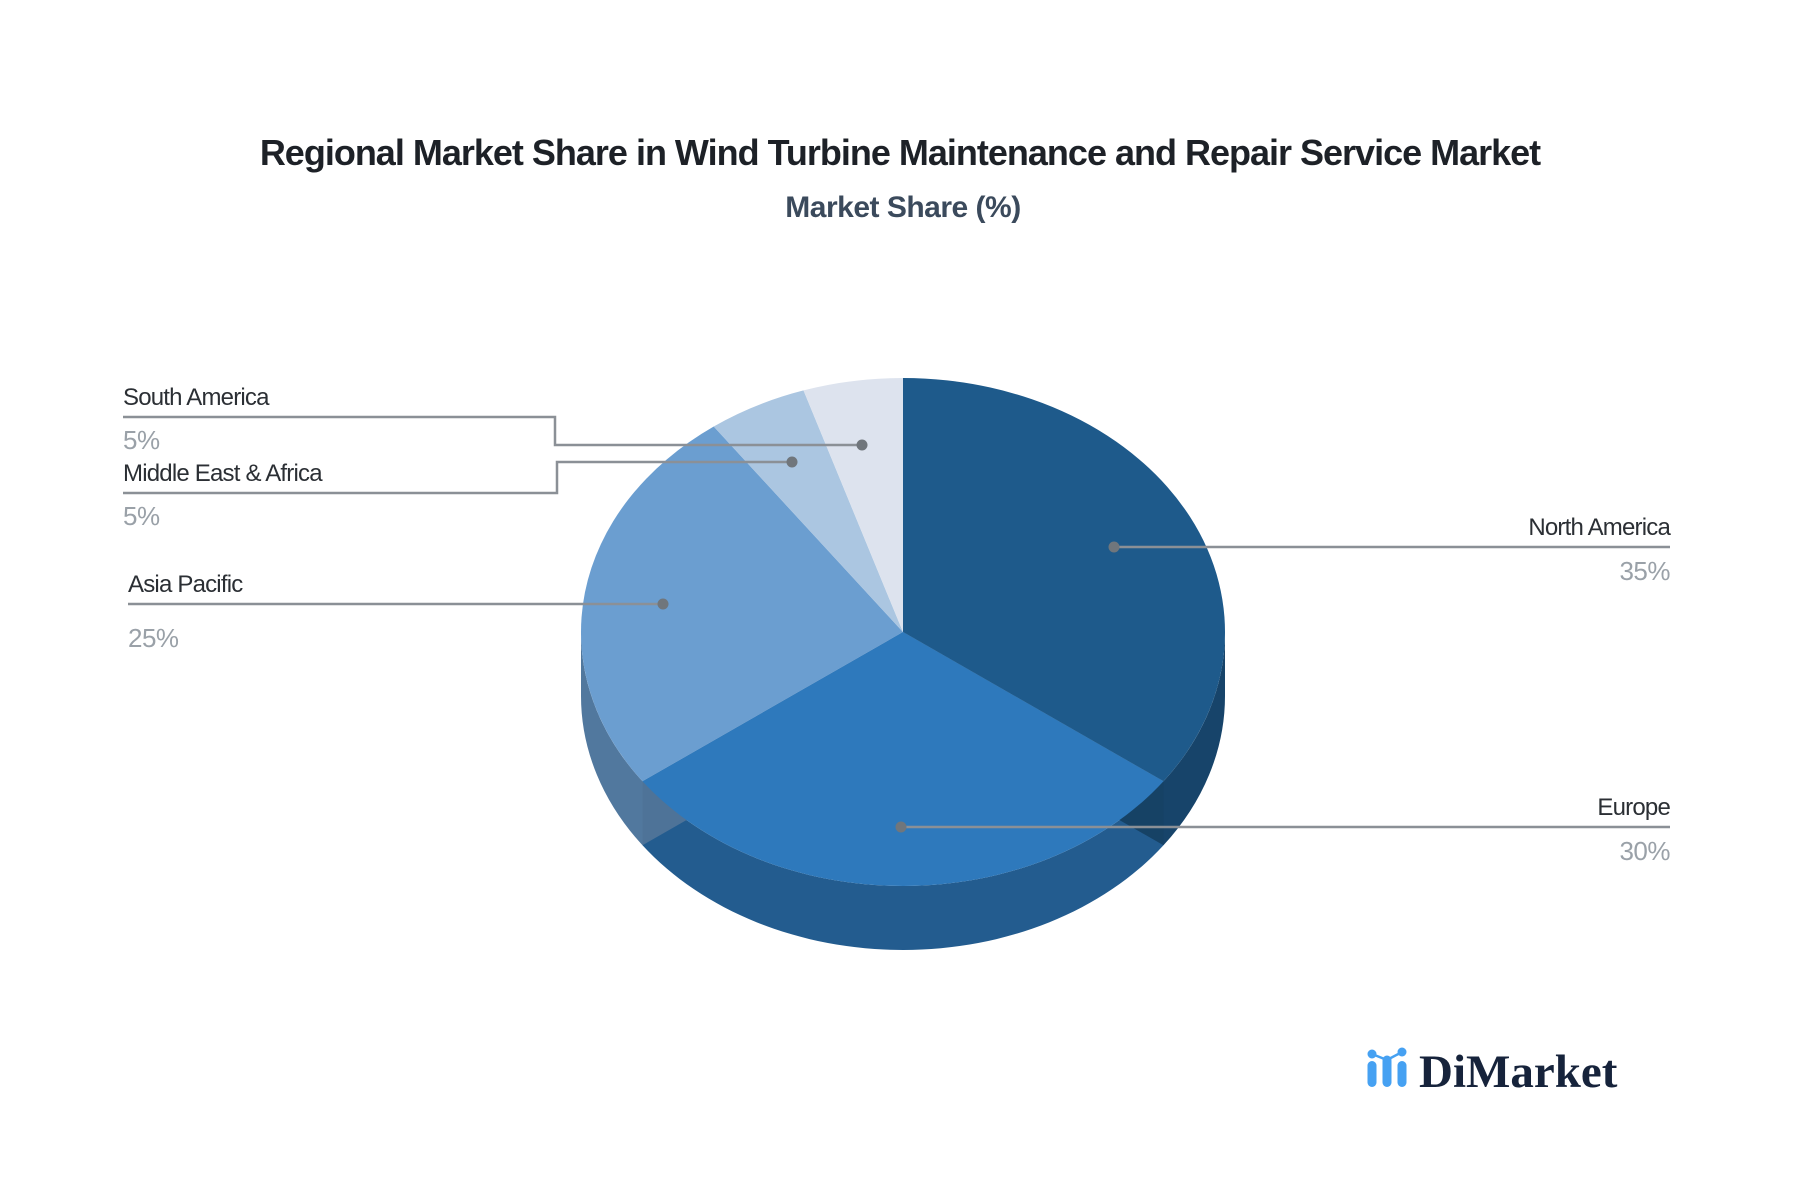 This screenshot has width=1800, height=1196. Describe the element at coordinates (1283, 830) in the screenshot. I see `callout-europe: Europe 30%` at that location.